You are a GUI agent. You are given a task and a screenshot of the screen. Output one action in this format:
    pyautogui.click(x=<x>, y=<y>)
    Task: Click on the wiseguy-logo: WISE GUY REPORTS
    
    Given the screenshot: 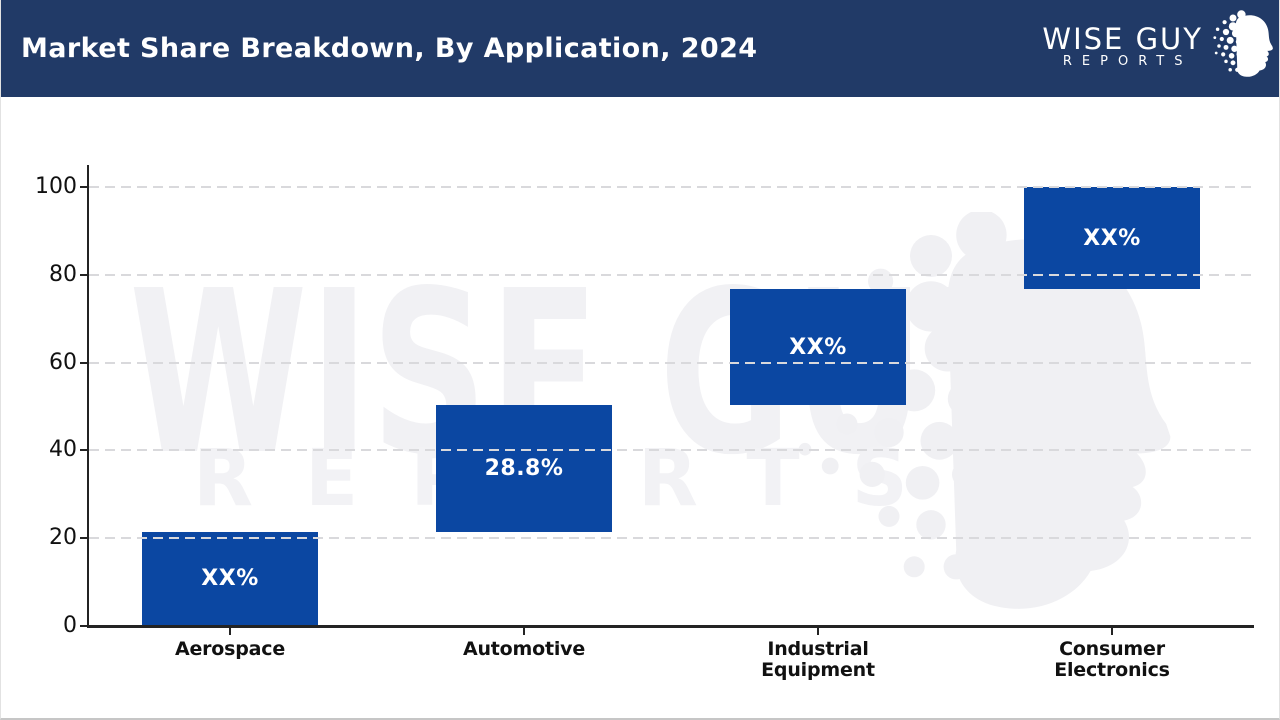 What is the action you would take?
    pyautogui.click(x=1158, y=46)
    